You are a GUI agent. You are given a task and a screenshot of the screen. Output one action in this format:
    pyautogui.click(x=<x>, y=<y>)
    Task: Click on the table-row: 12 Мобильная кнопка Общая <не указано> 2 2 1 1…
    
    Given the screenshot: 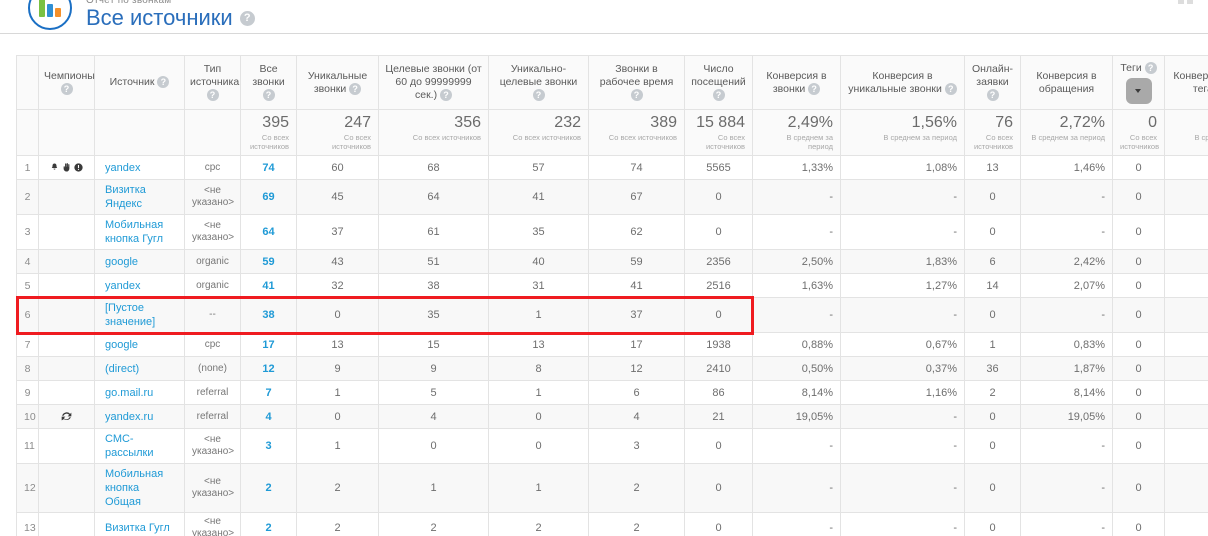 What is the action you would take?
    pyautogui.click(x=612, y=488)
    